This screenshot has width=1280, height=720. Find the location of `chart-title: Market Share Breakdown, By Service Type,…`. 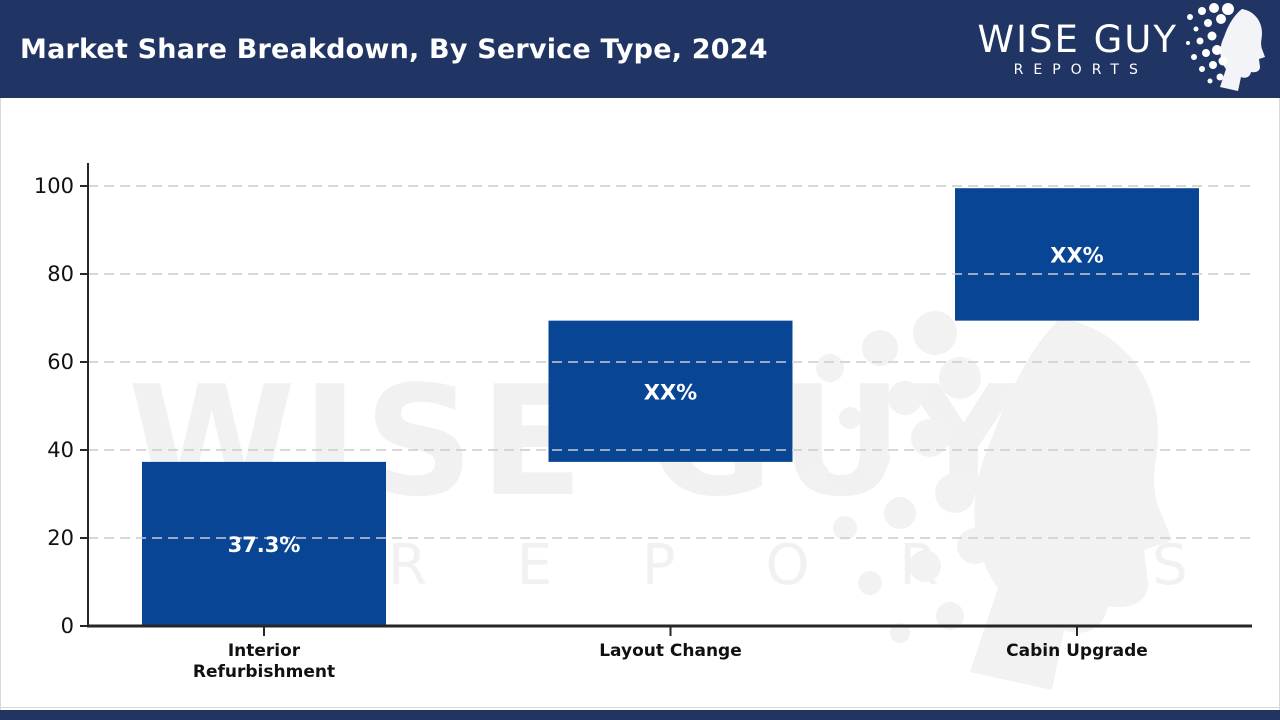

chart-title: Market Share Breakdown, By Service Type,… is located at coordinates (394, 49).